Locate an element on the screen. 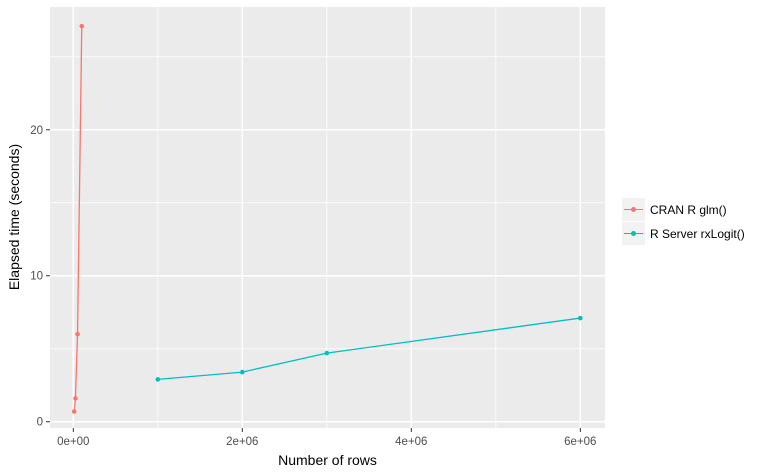 The width and height of the screenshot is (767, 476). y-axis-title: Elapsed time (seconds) is located at coordinates (14, 217).